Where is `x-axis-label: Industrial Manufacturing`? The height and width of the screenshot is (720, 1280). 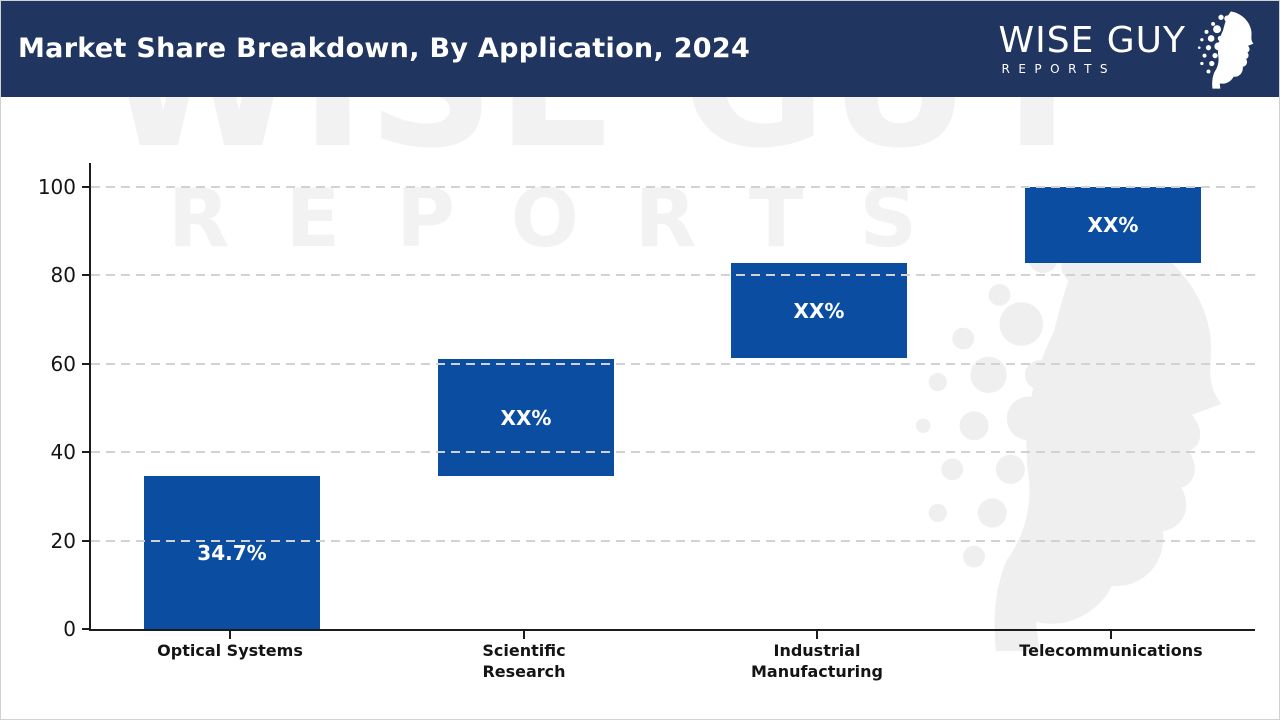
x-axis-label: Industrial Manufacturing is located at coordinates (817, 661).